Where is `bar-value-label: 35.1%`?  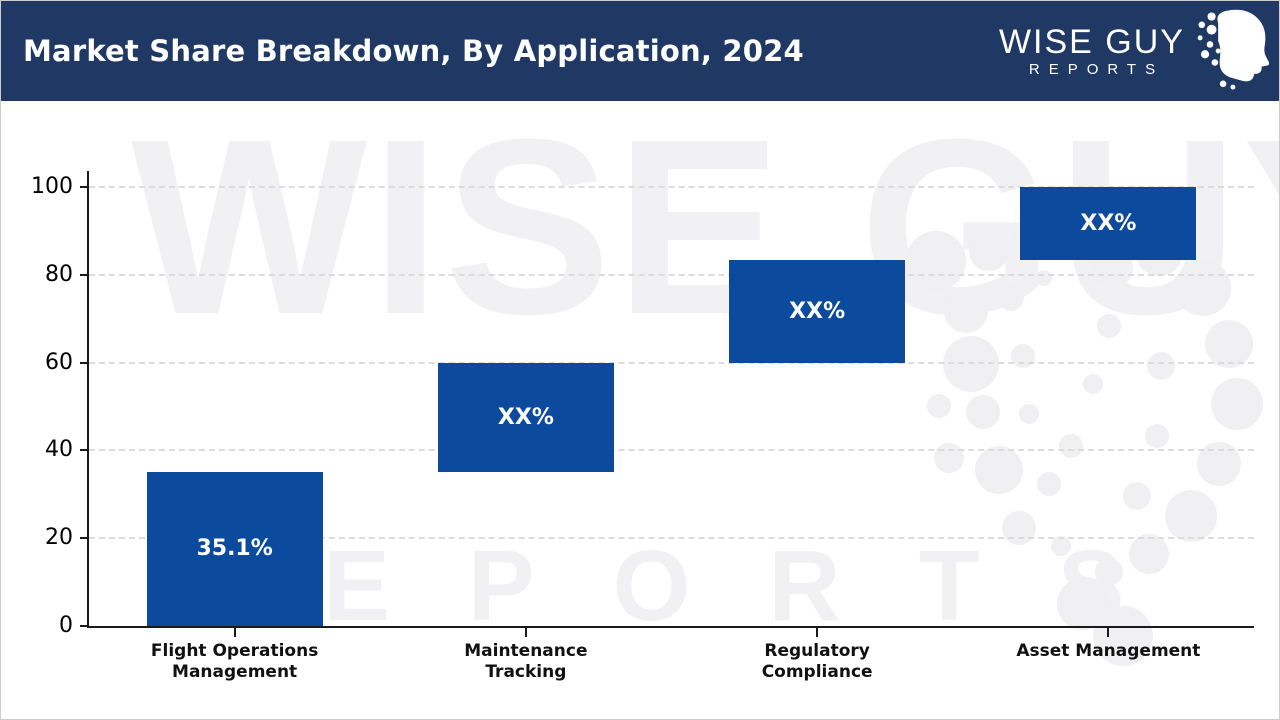 bar-value-label: 35.1% is located at coordinates (234, 549).